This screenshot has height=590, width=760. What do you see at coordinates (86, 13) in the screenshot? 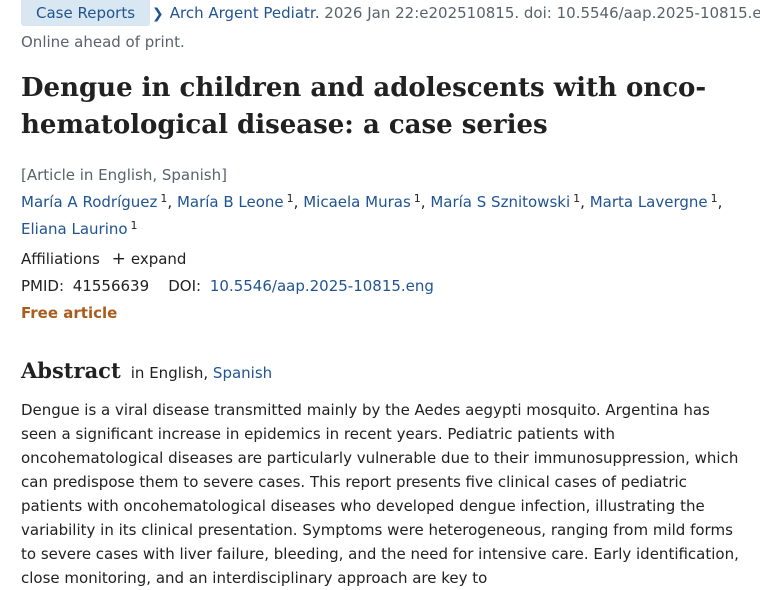
I see `publication-type-badge: Case Reports` at bounding box center [86, 13].